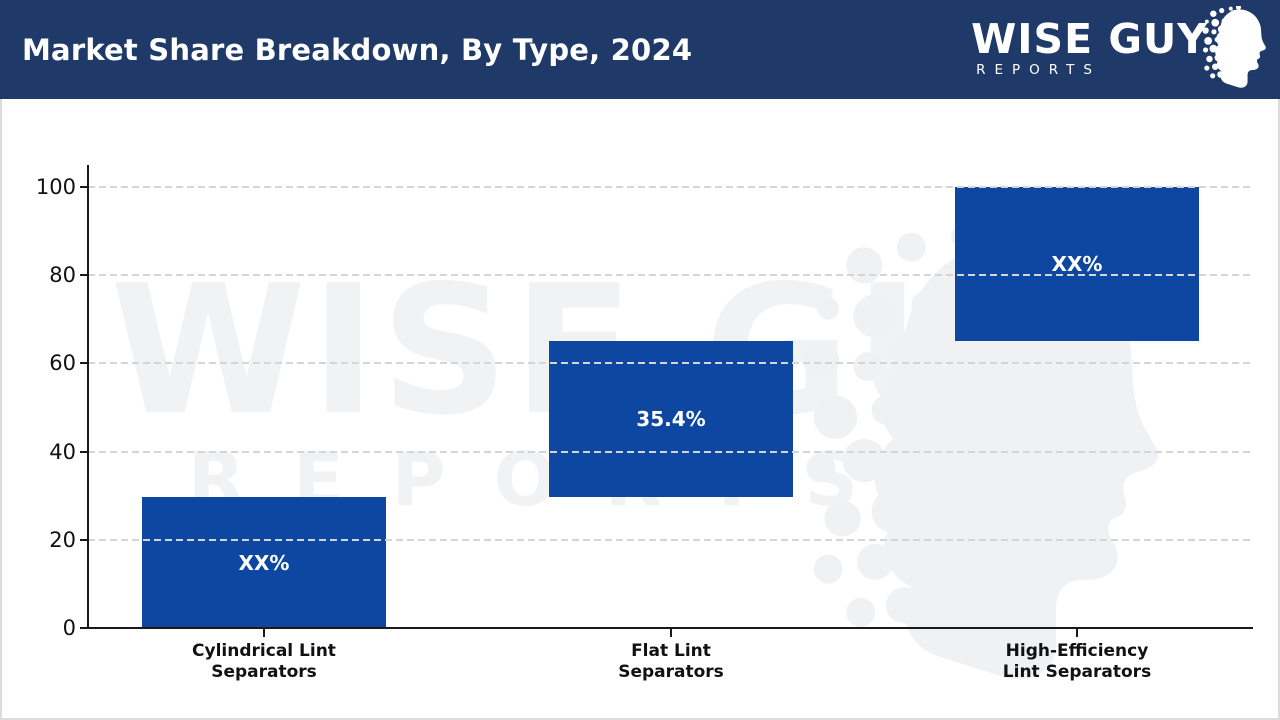 The height and width of the screenshot is (720, 1280). Describe the element at coordinates (1038, 70) in the screenshot. I see `logo-subname: REPORTS` at that location.